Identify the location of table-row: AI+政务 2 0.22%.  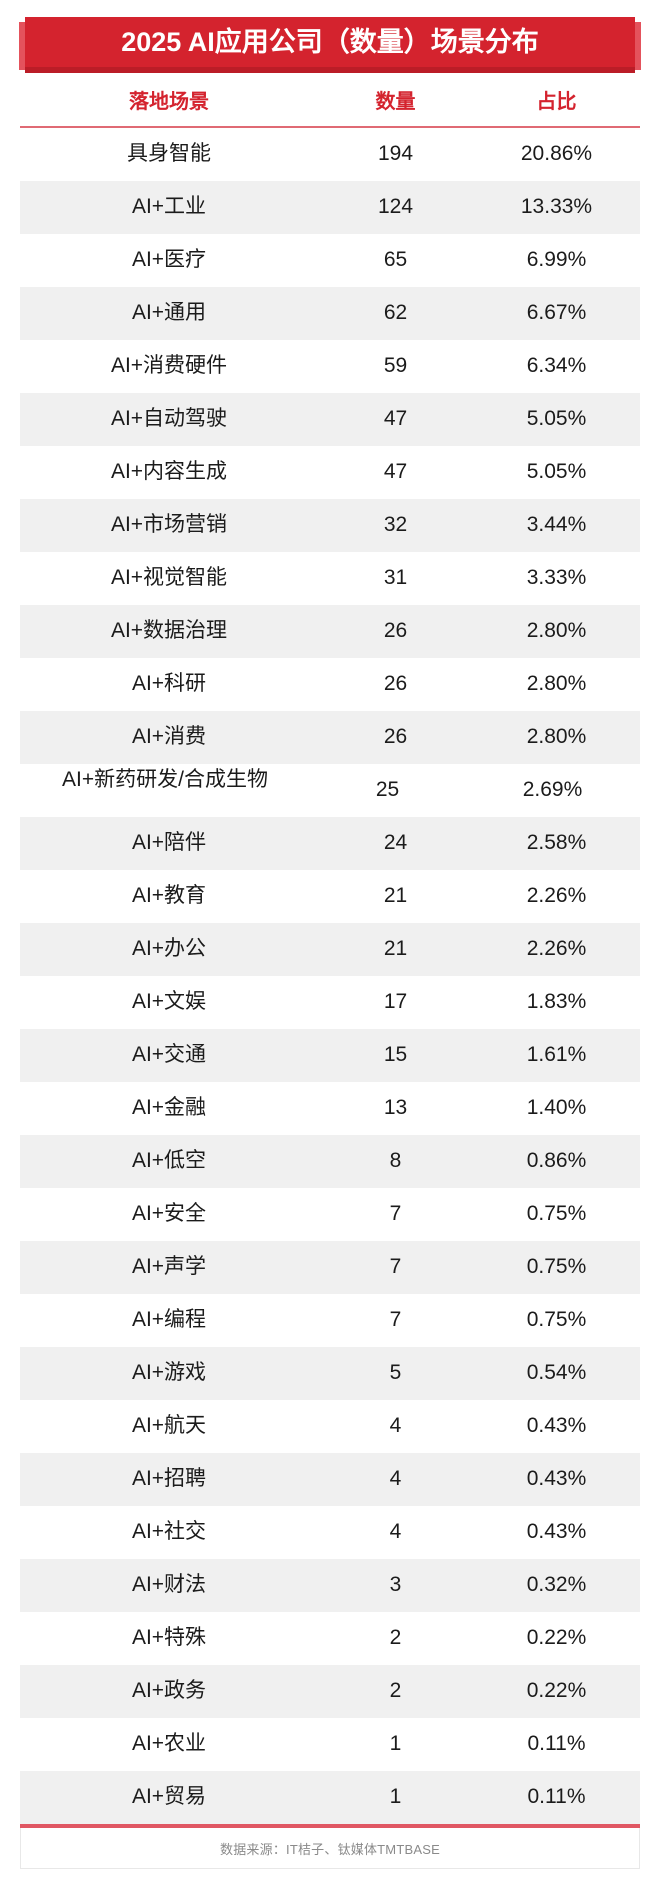
(330, 1691).